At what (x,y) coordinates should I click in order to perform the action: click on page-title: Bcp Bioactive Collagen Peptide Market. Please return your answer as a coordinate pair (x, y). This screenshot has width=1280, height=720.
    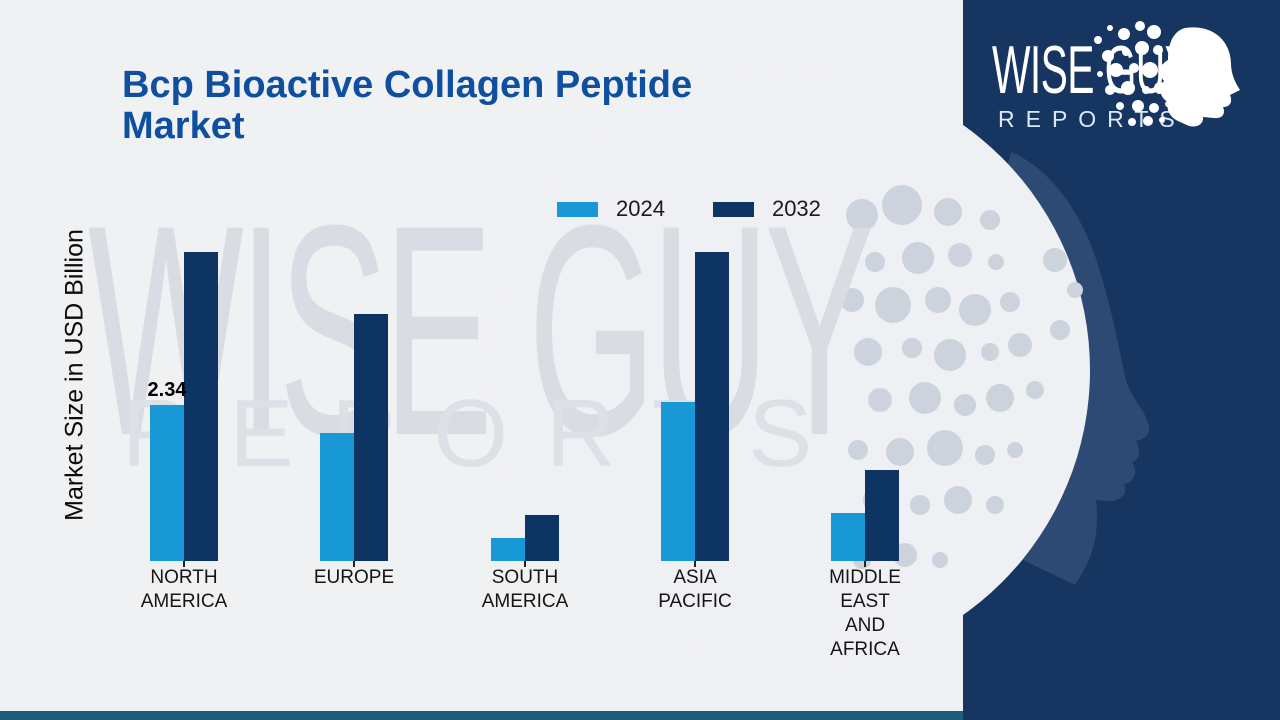
    Looking at the image, I should click on (407, 106).